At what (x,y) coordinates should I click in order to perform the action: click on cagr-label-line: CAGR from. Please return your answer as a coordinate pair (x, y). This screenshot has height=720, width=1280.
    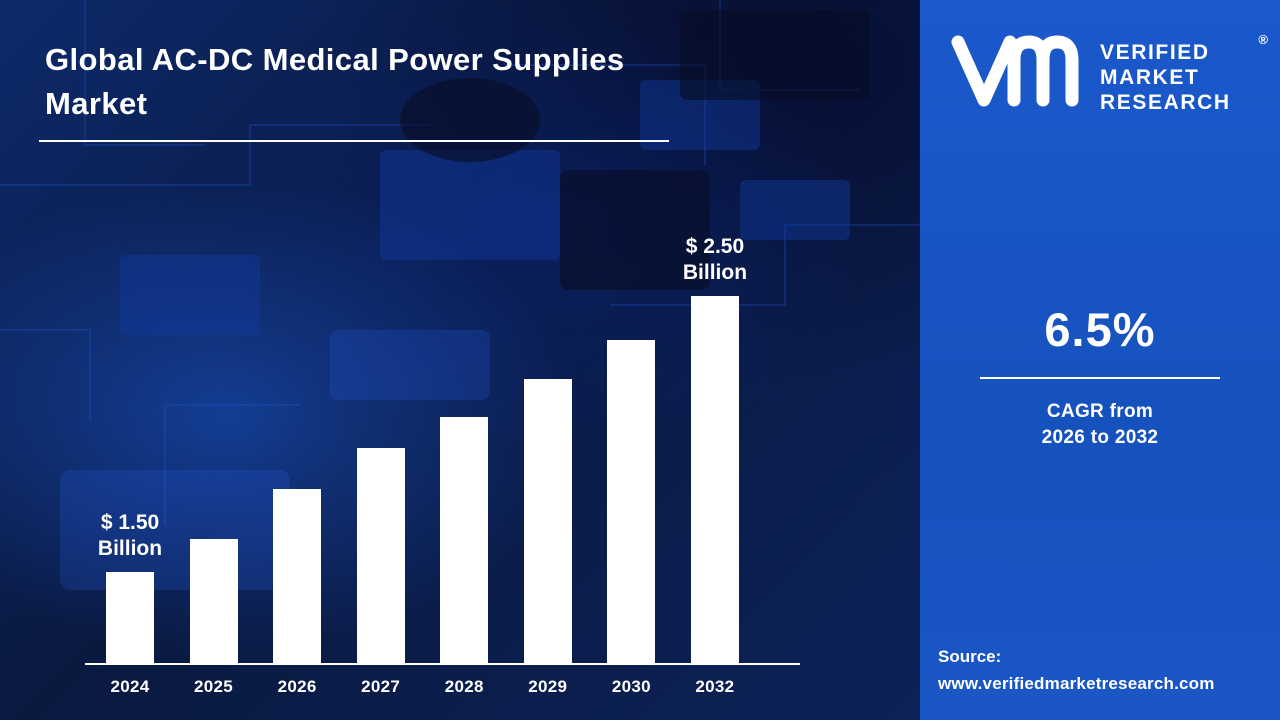
    Looking at the image, I should click on (1100, 411).